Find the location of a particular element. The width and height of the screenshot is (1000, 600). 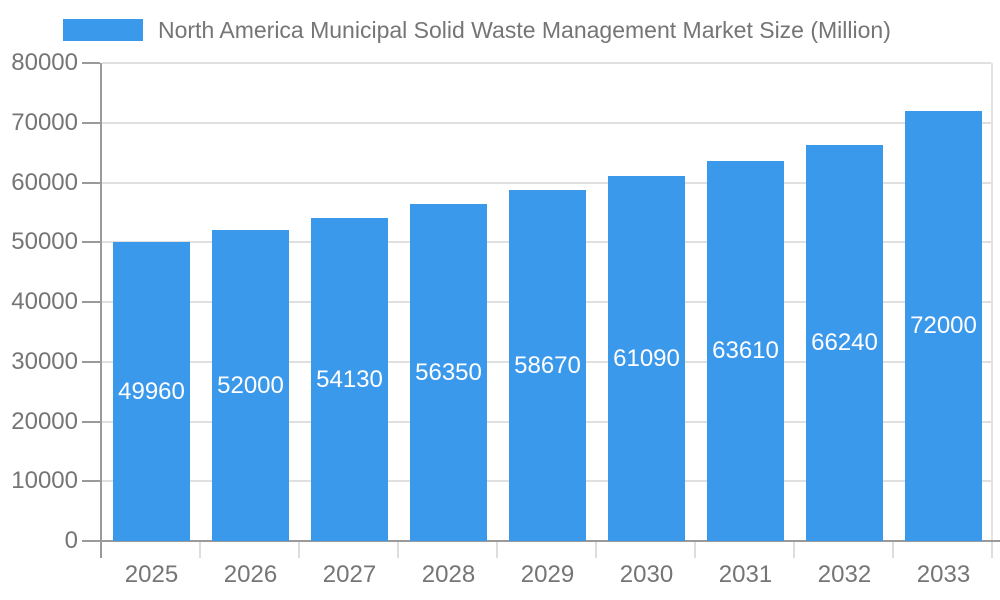

y-axis-label: 50000 is located at coordinates (44, 241).